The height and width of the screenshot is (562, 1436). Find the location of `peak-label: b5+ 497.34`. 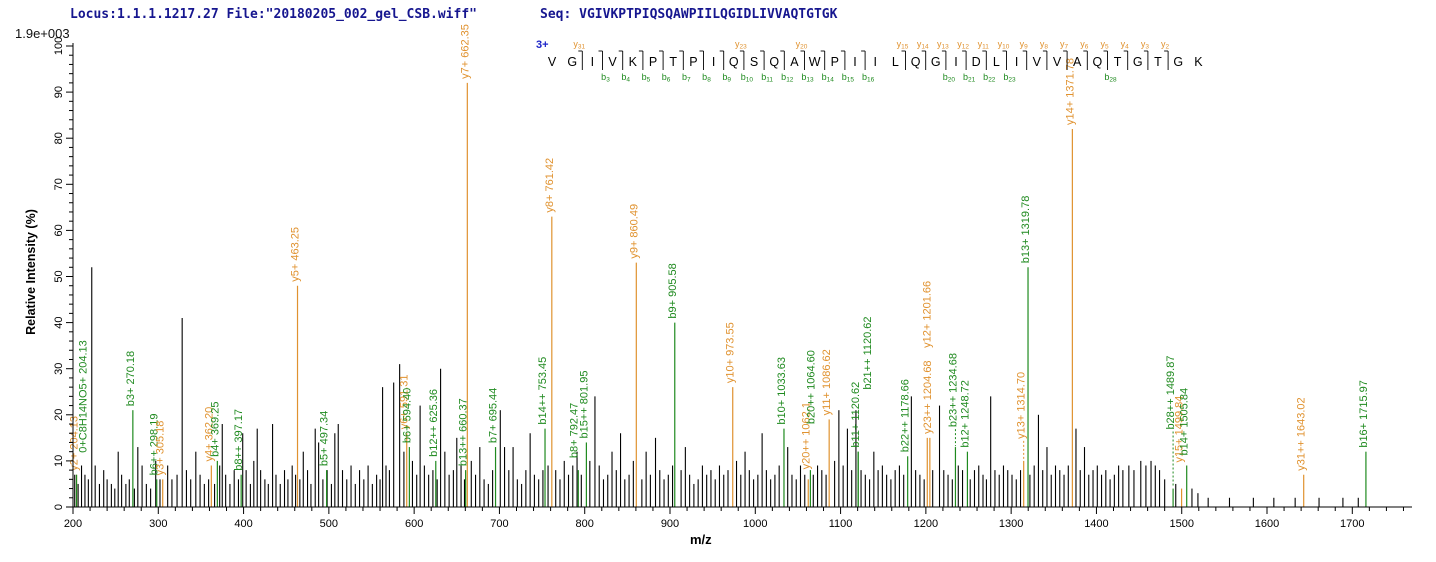

peak-label: b5+ 497.34 is located at coordinates (325, 438).